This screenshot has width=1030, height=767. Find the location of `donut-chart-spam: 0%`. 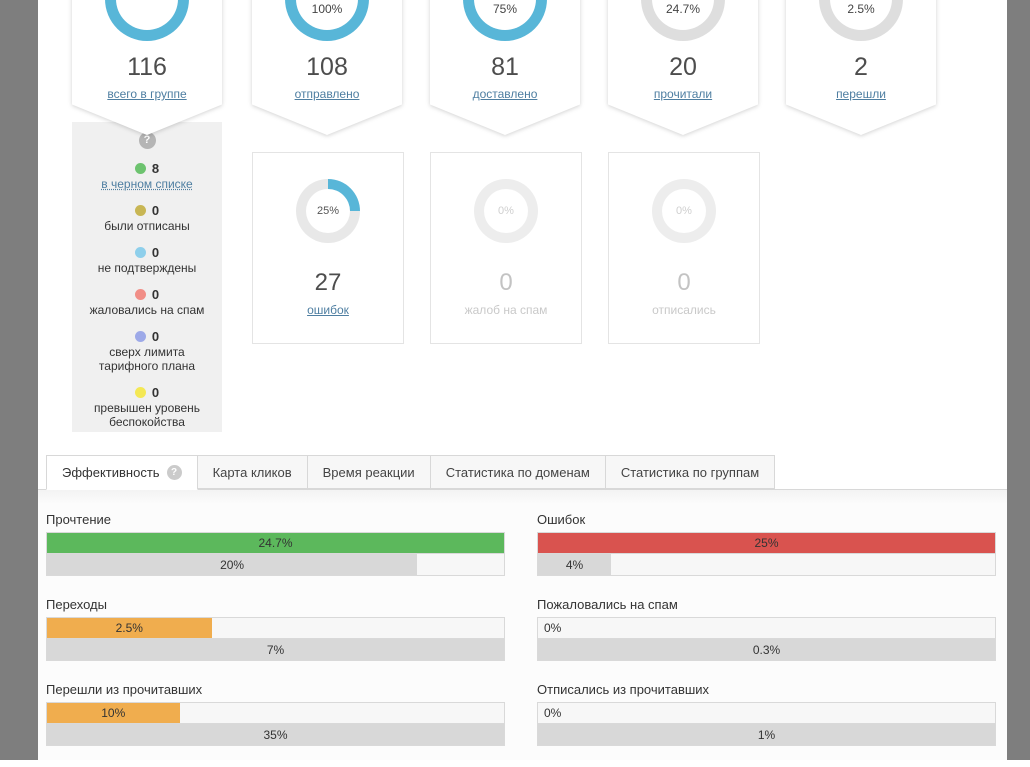

donut-chart-spam: 0% is located at coordinates (506, 211).